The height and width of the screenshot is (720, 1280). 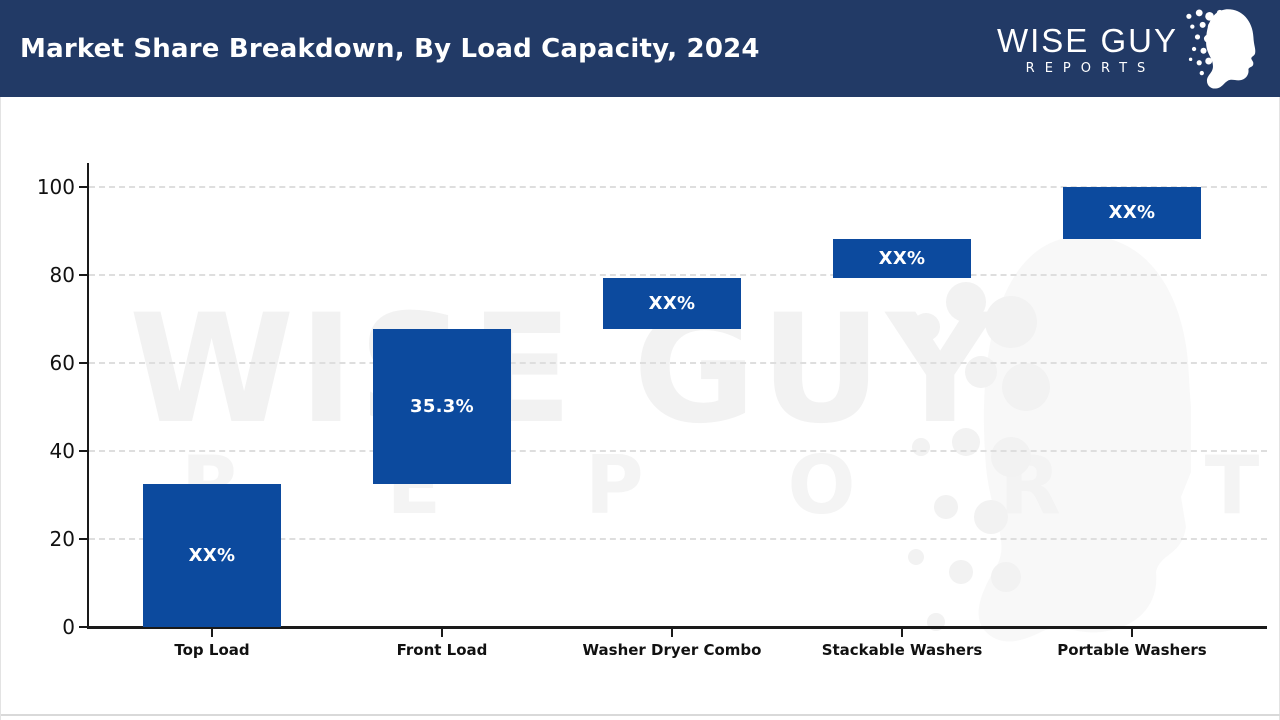 What do you see at coordinates (68, 627) in the screenshot?
I see `y-axis-tick-label: 0` at bounding box center [68, 627].